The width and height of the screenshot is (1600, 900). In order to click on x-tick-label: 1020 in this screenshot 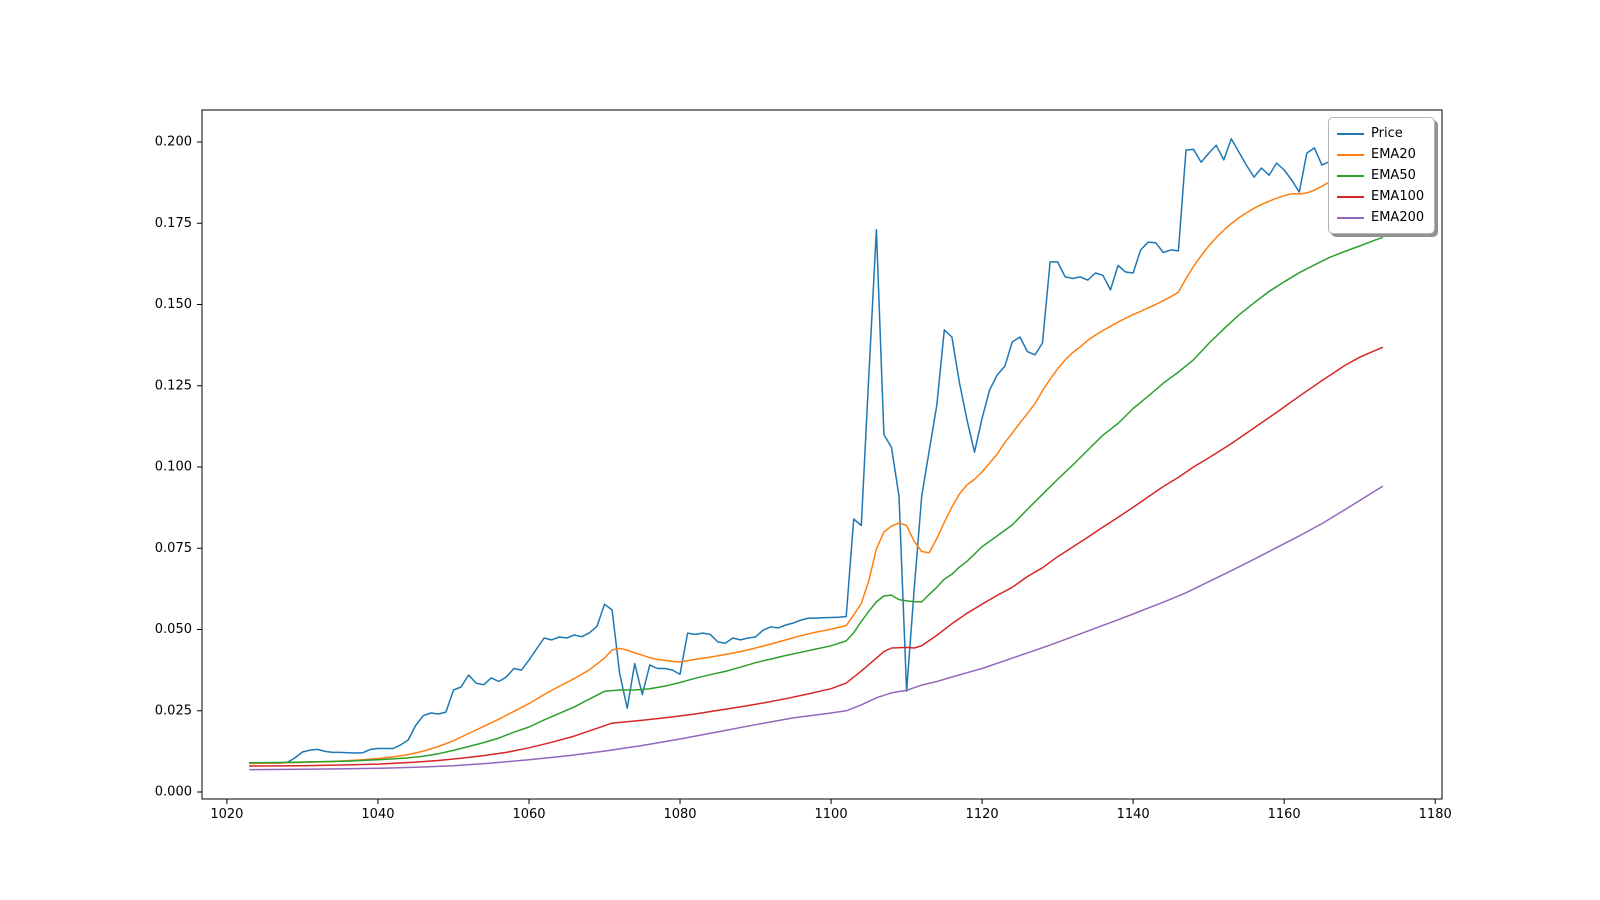, I will do `click(226, 814)`.